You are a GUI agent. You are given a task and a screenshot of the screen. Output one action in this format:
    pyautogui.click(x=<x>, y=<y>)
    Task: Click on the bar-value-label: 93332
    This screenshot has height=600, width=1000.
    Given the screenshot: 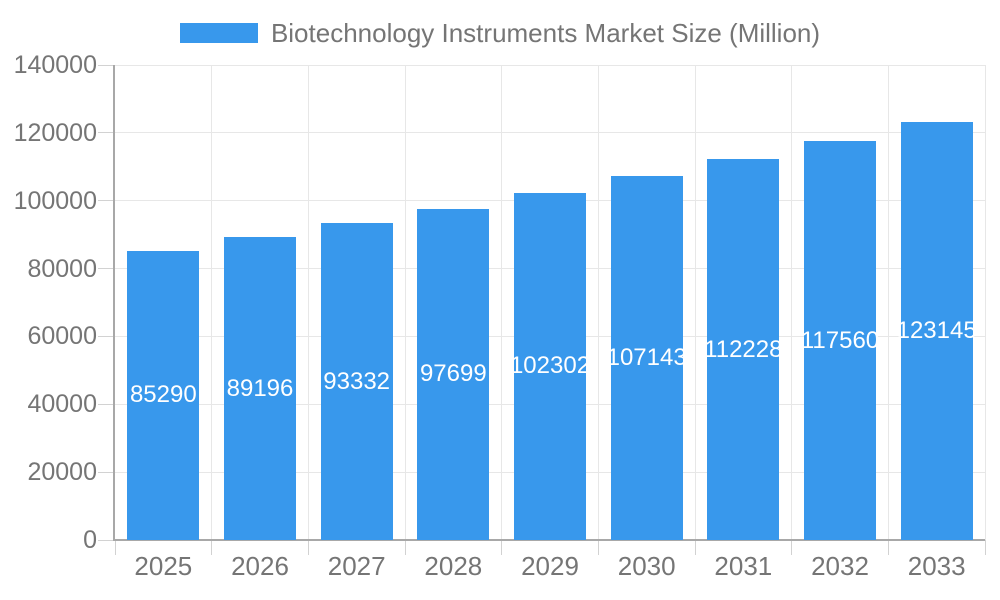 What is the action you would take?
    pyautogui.click(x=357, y=381)
    